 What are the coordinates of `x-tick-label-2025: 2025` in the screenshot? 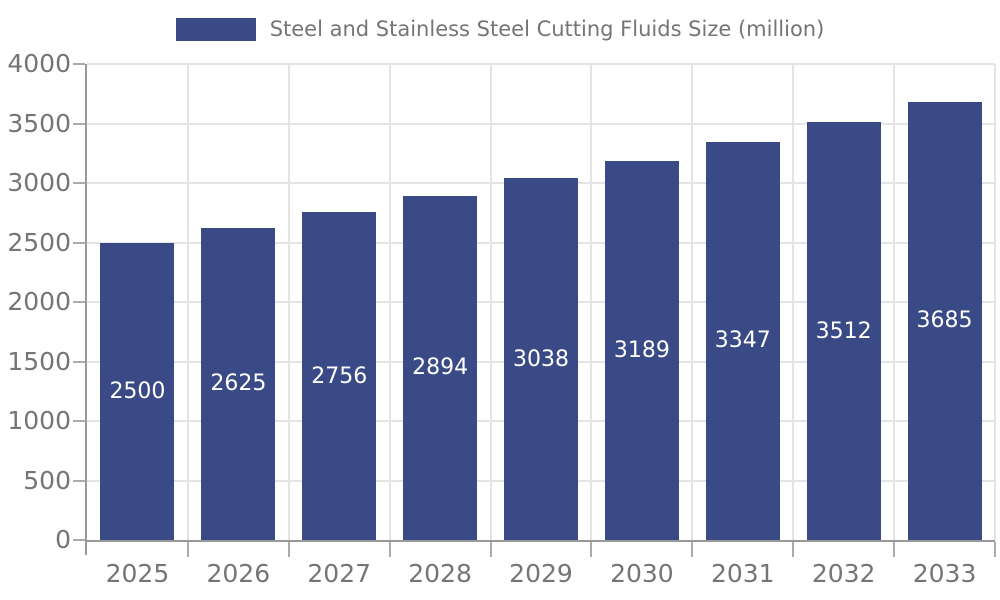 It's located at (137, 573).